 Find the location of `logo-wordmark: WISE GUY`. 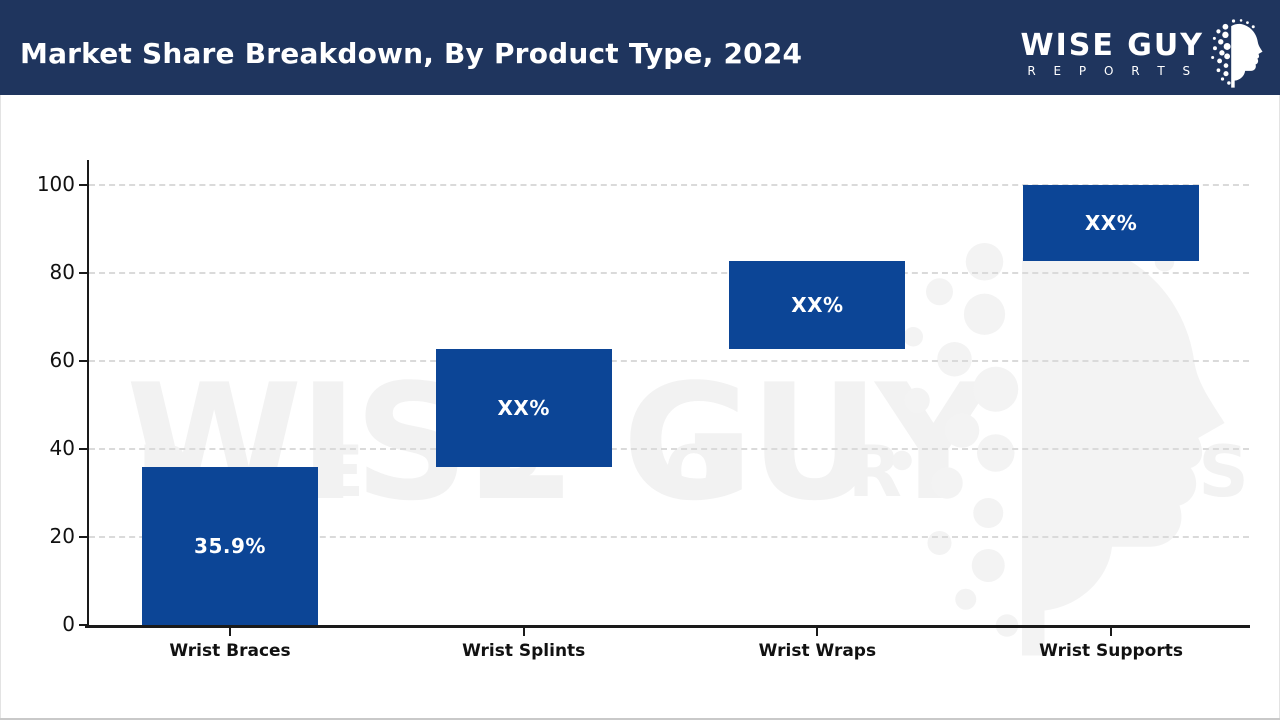

logo-wordmark: WISE GUY is located at coordinates (1112, 45).